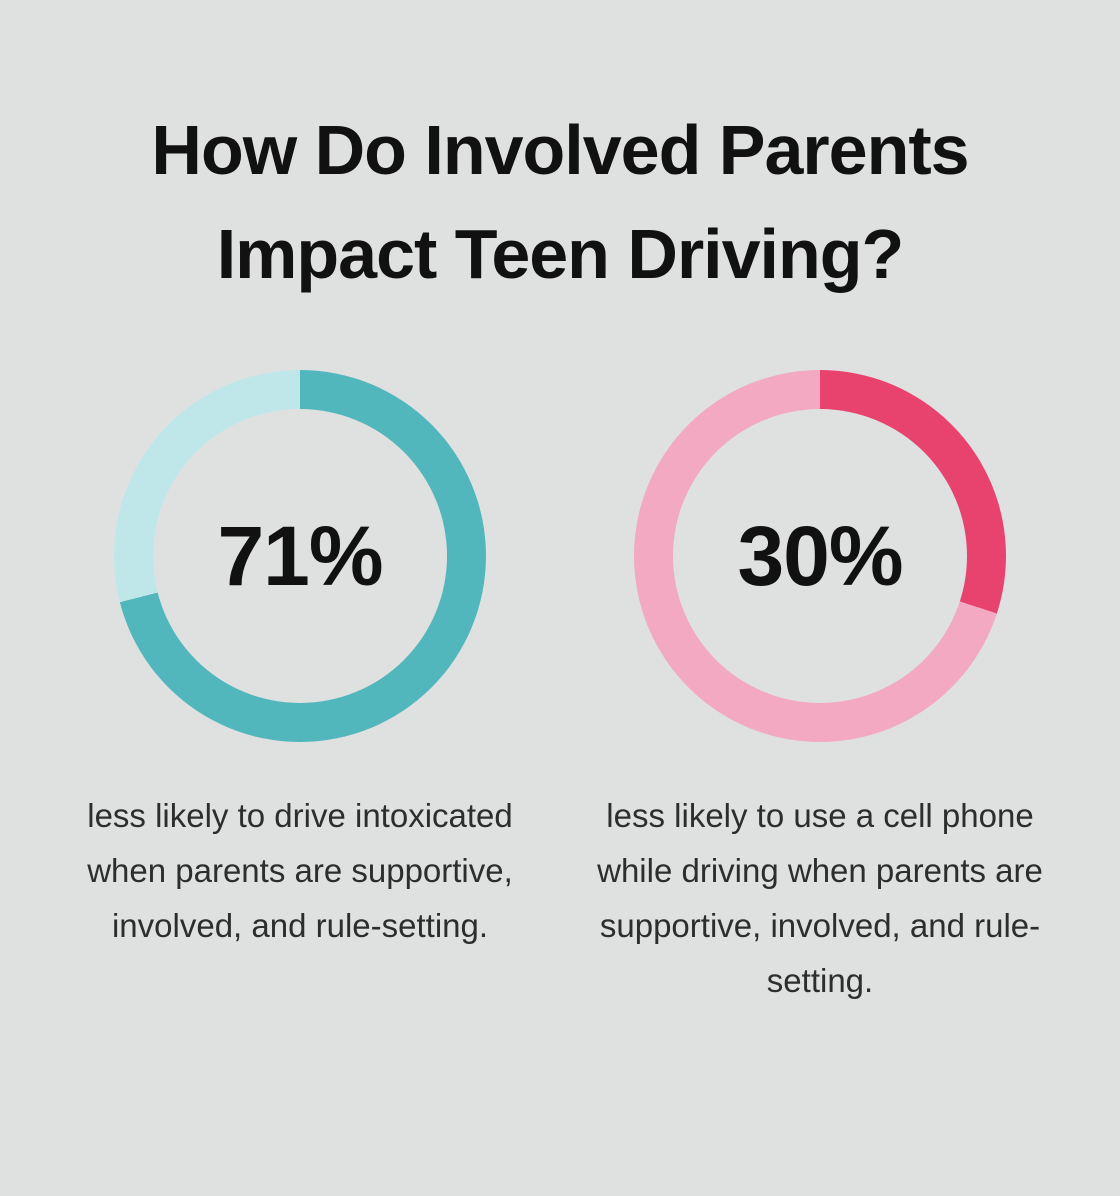  I want to click on donut-hole: 71%, so click(300, 556).